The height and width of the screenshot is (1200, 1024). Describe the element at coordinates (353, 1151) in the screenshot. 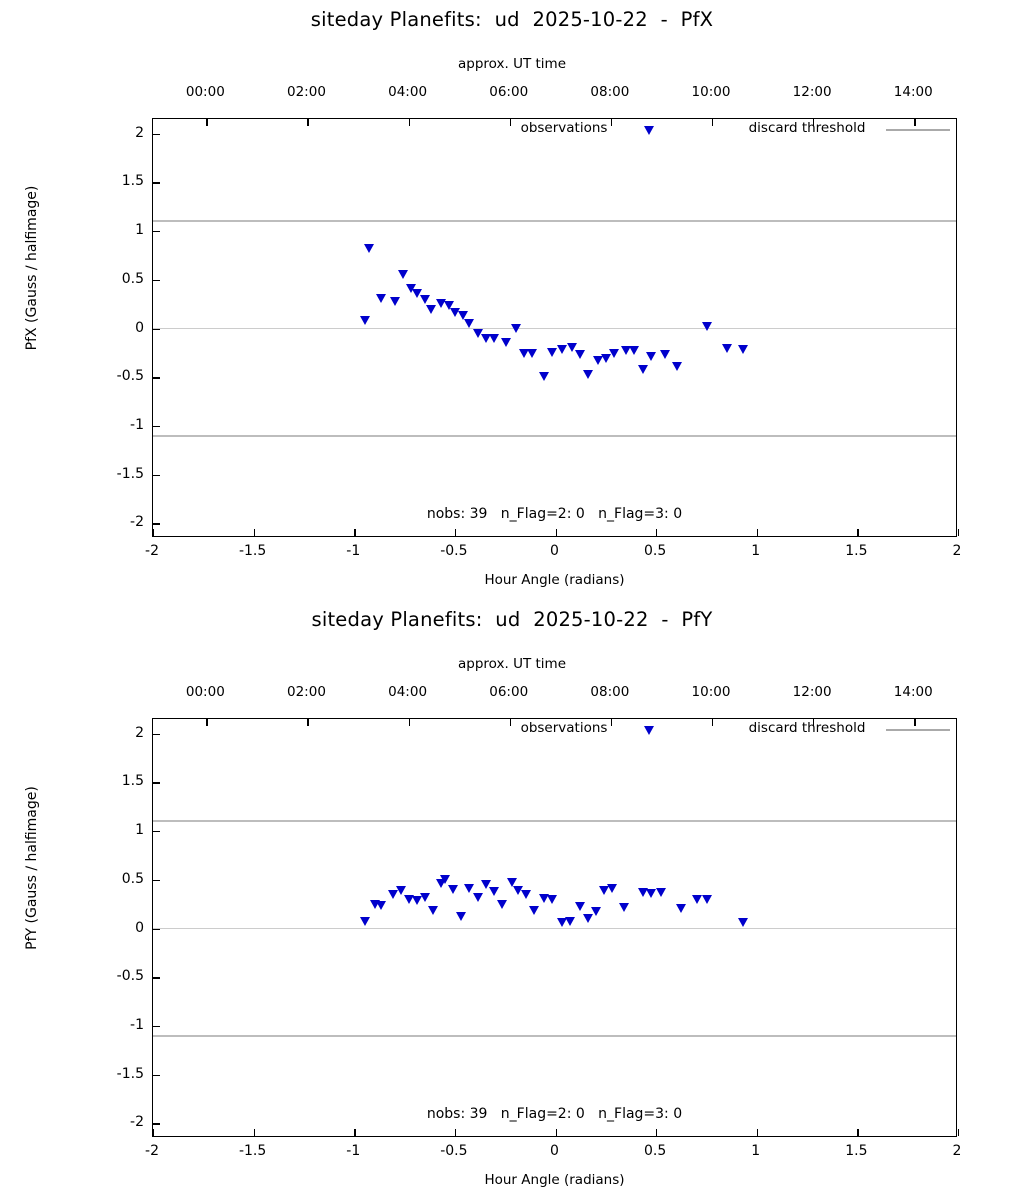

I see `x-axis-tick-label: -1` at that location.